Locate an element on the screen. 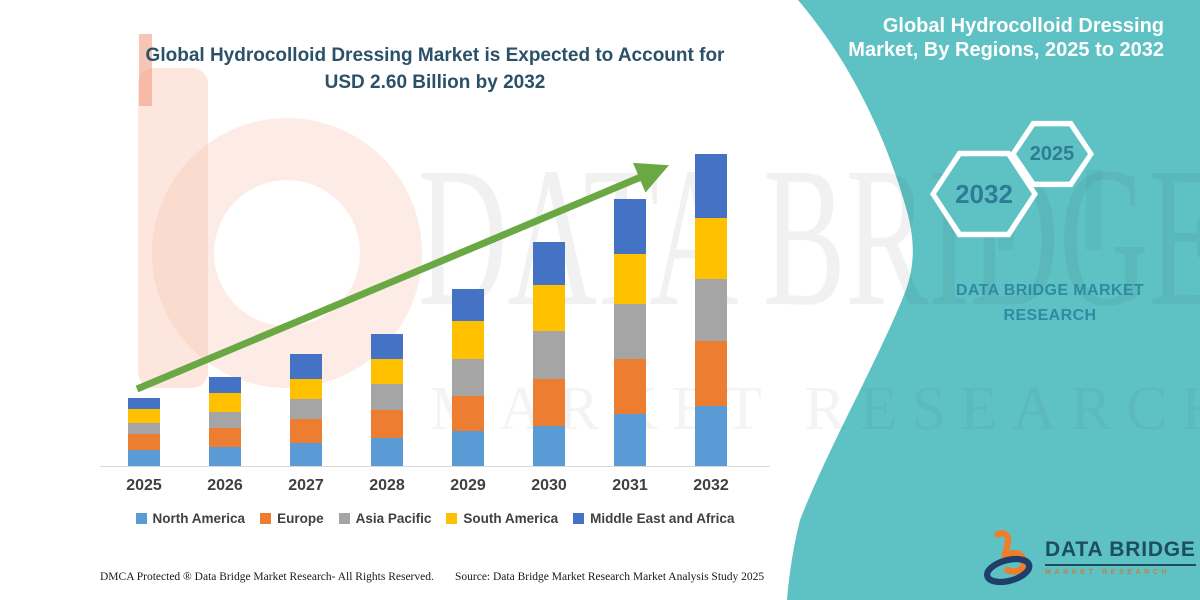 Image resolution: width=1200 pixels, height=600 pixels. segment-europe-2026 is located at coordinates (225, 437).